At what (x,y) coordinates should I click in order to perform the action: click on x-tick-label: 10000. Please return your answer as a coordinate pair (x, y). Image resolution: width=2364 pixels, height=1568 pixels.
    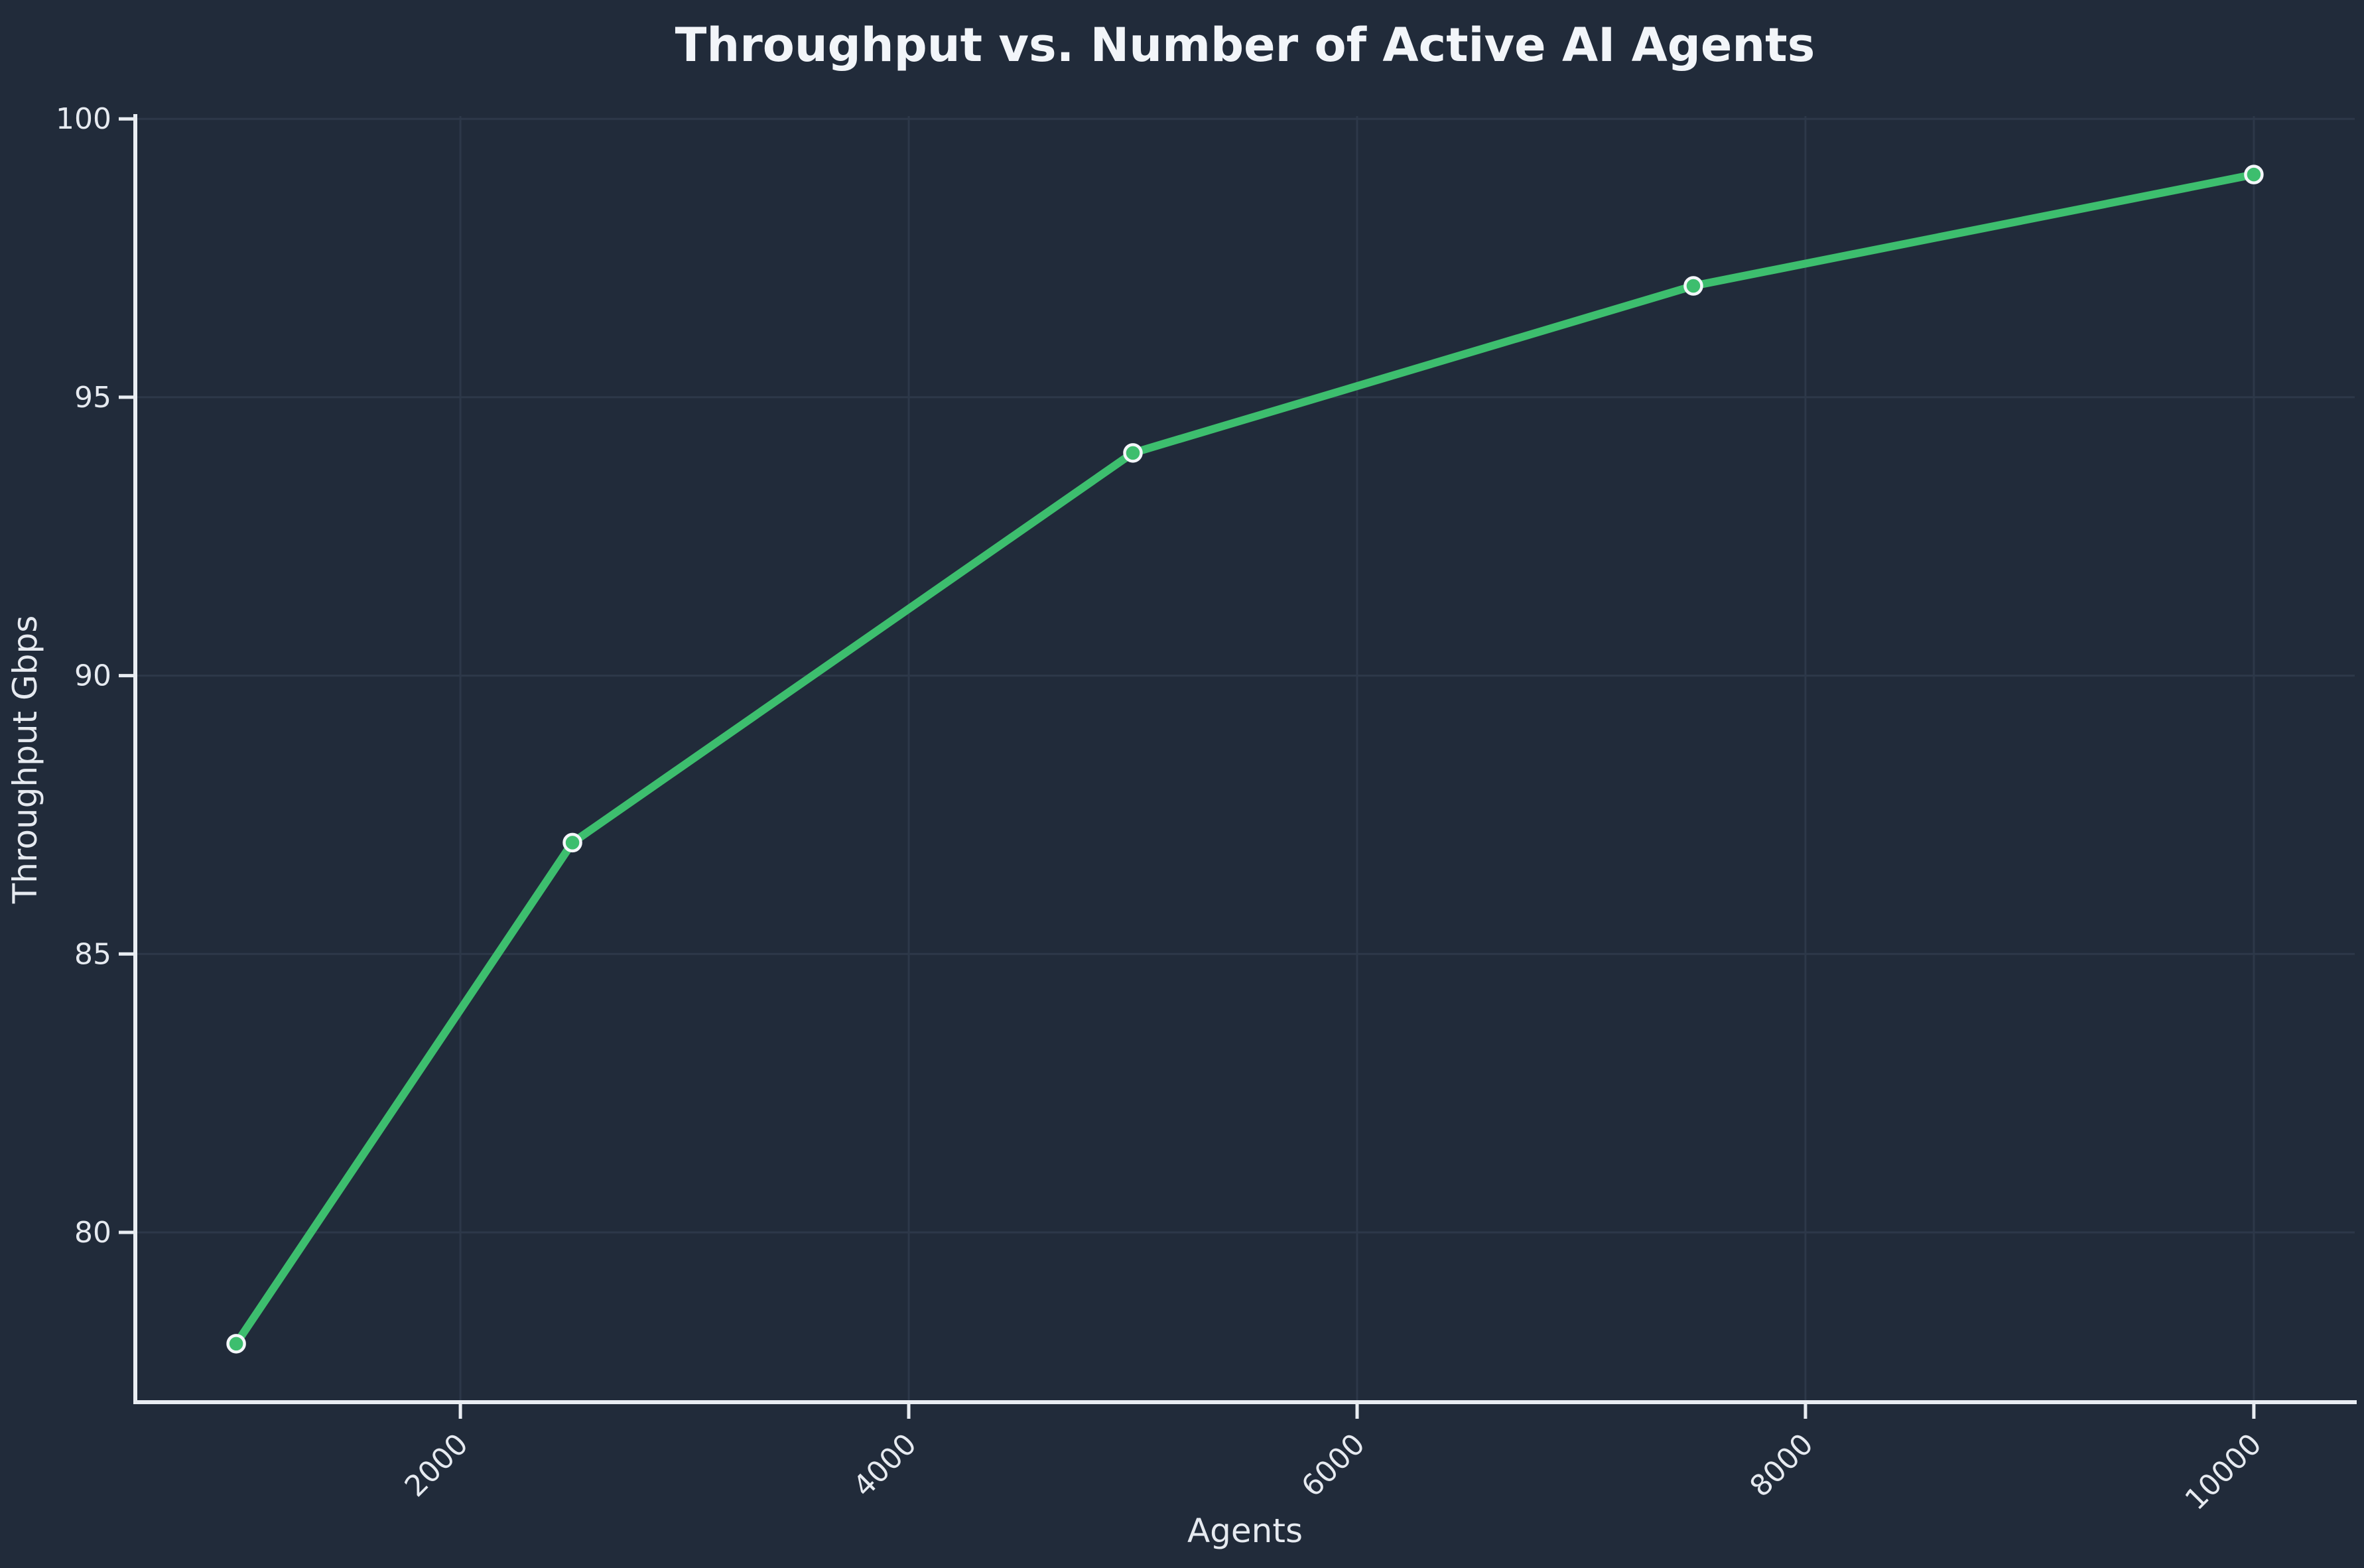
    Looking at the image, I should click on (2223, 1472).